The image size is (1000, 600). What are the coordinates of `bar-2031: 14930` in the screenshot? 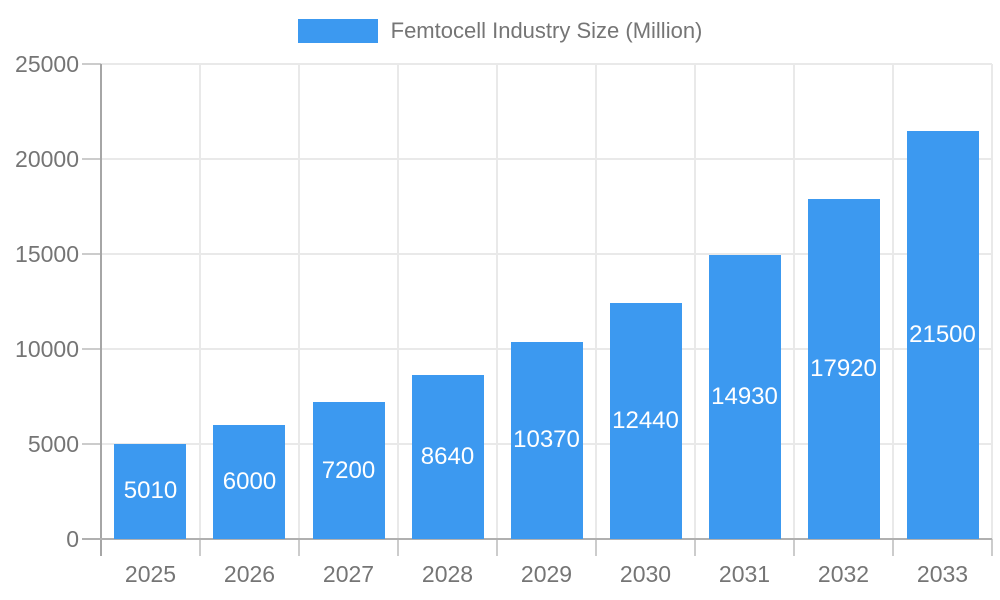 It's located at (744, 397).